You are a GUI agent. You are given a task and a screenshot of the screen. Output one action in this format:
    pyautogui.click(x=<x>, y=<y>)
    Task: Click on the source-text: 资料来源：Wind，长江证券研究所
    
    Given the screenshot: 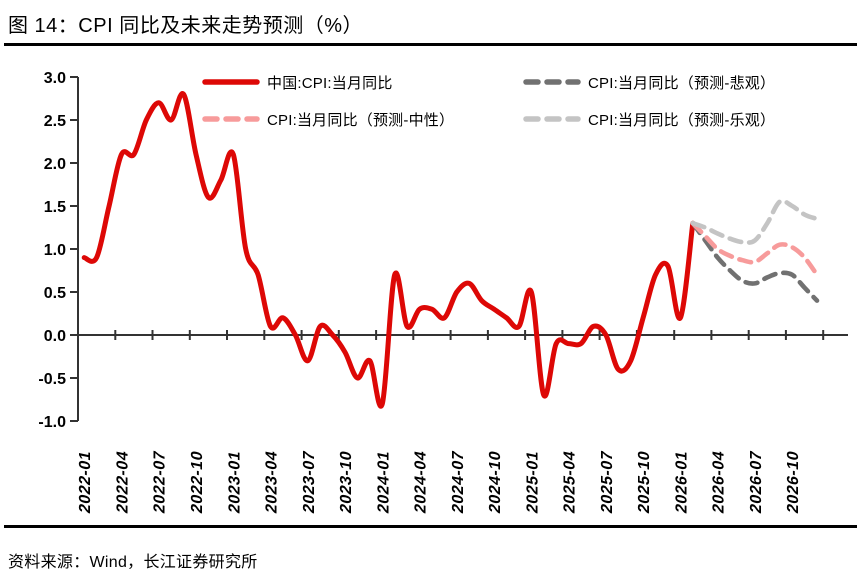 What is the action you would take?
    pyautogui.click(x=133, y=562)
    